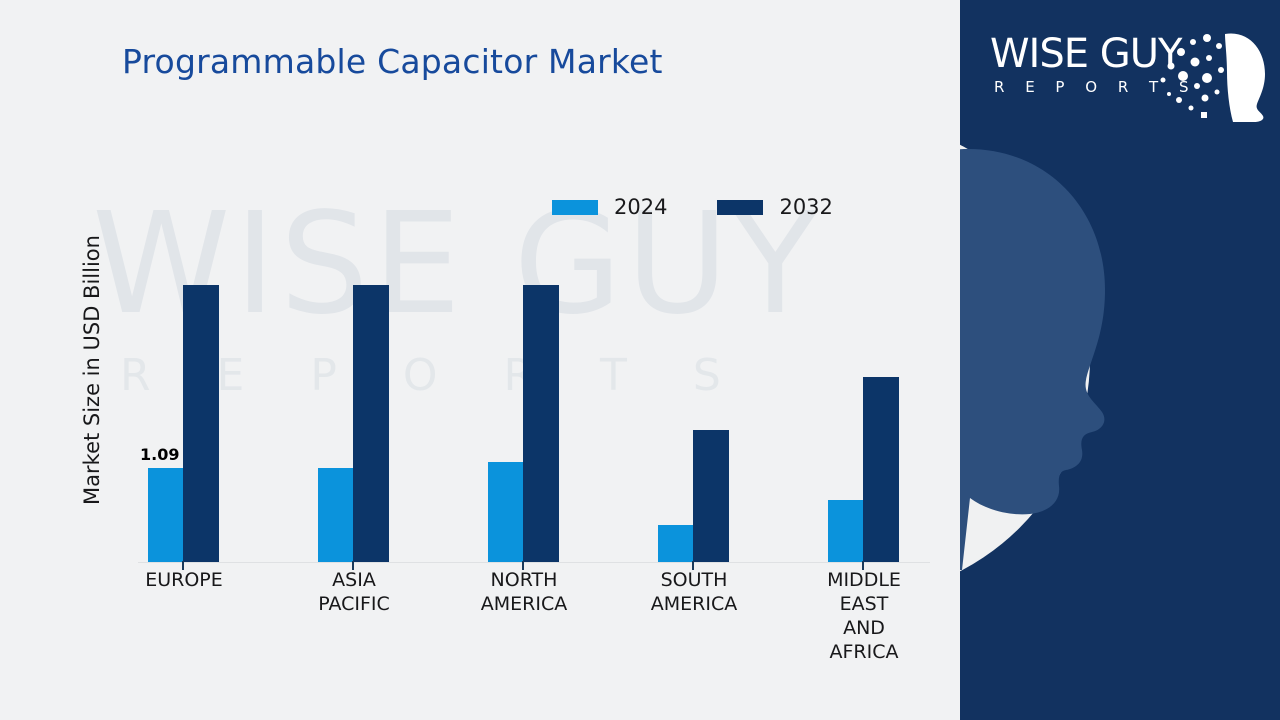  I want to click on category-label-line: EAST, so click(864, 604).